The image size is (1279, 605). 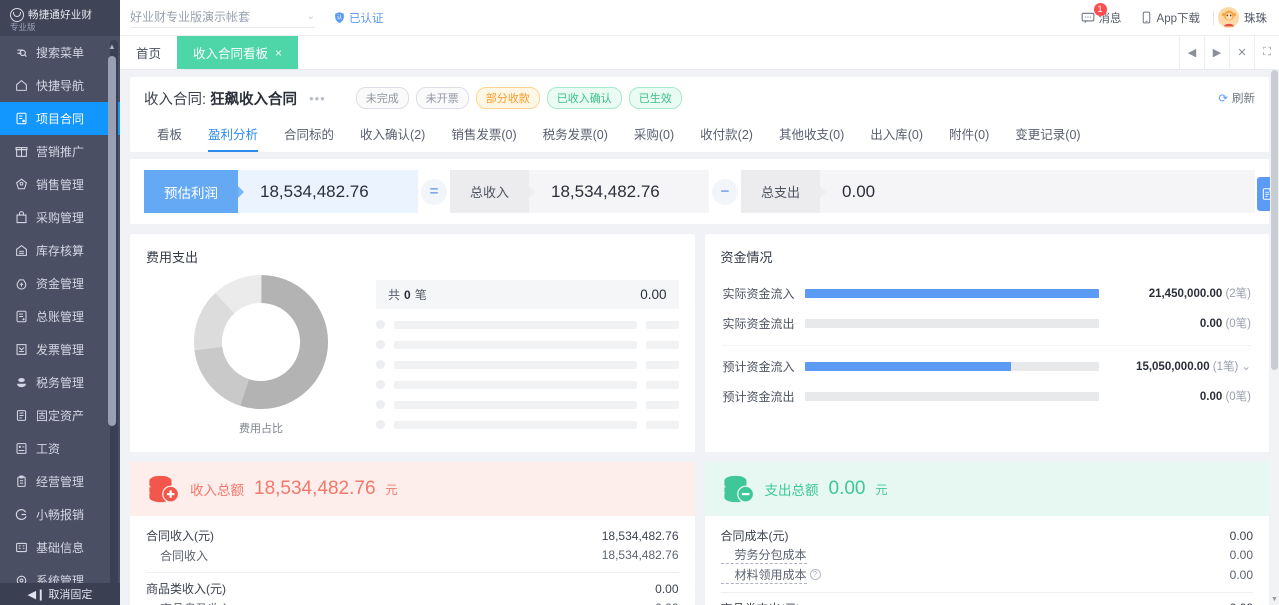 What do you see at coordinates (1243, 99) in the screenshot?
I see `refresh-label: 刷新` at bounding box center [1243, 99].